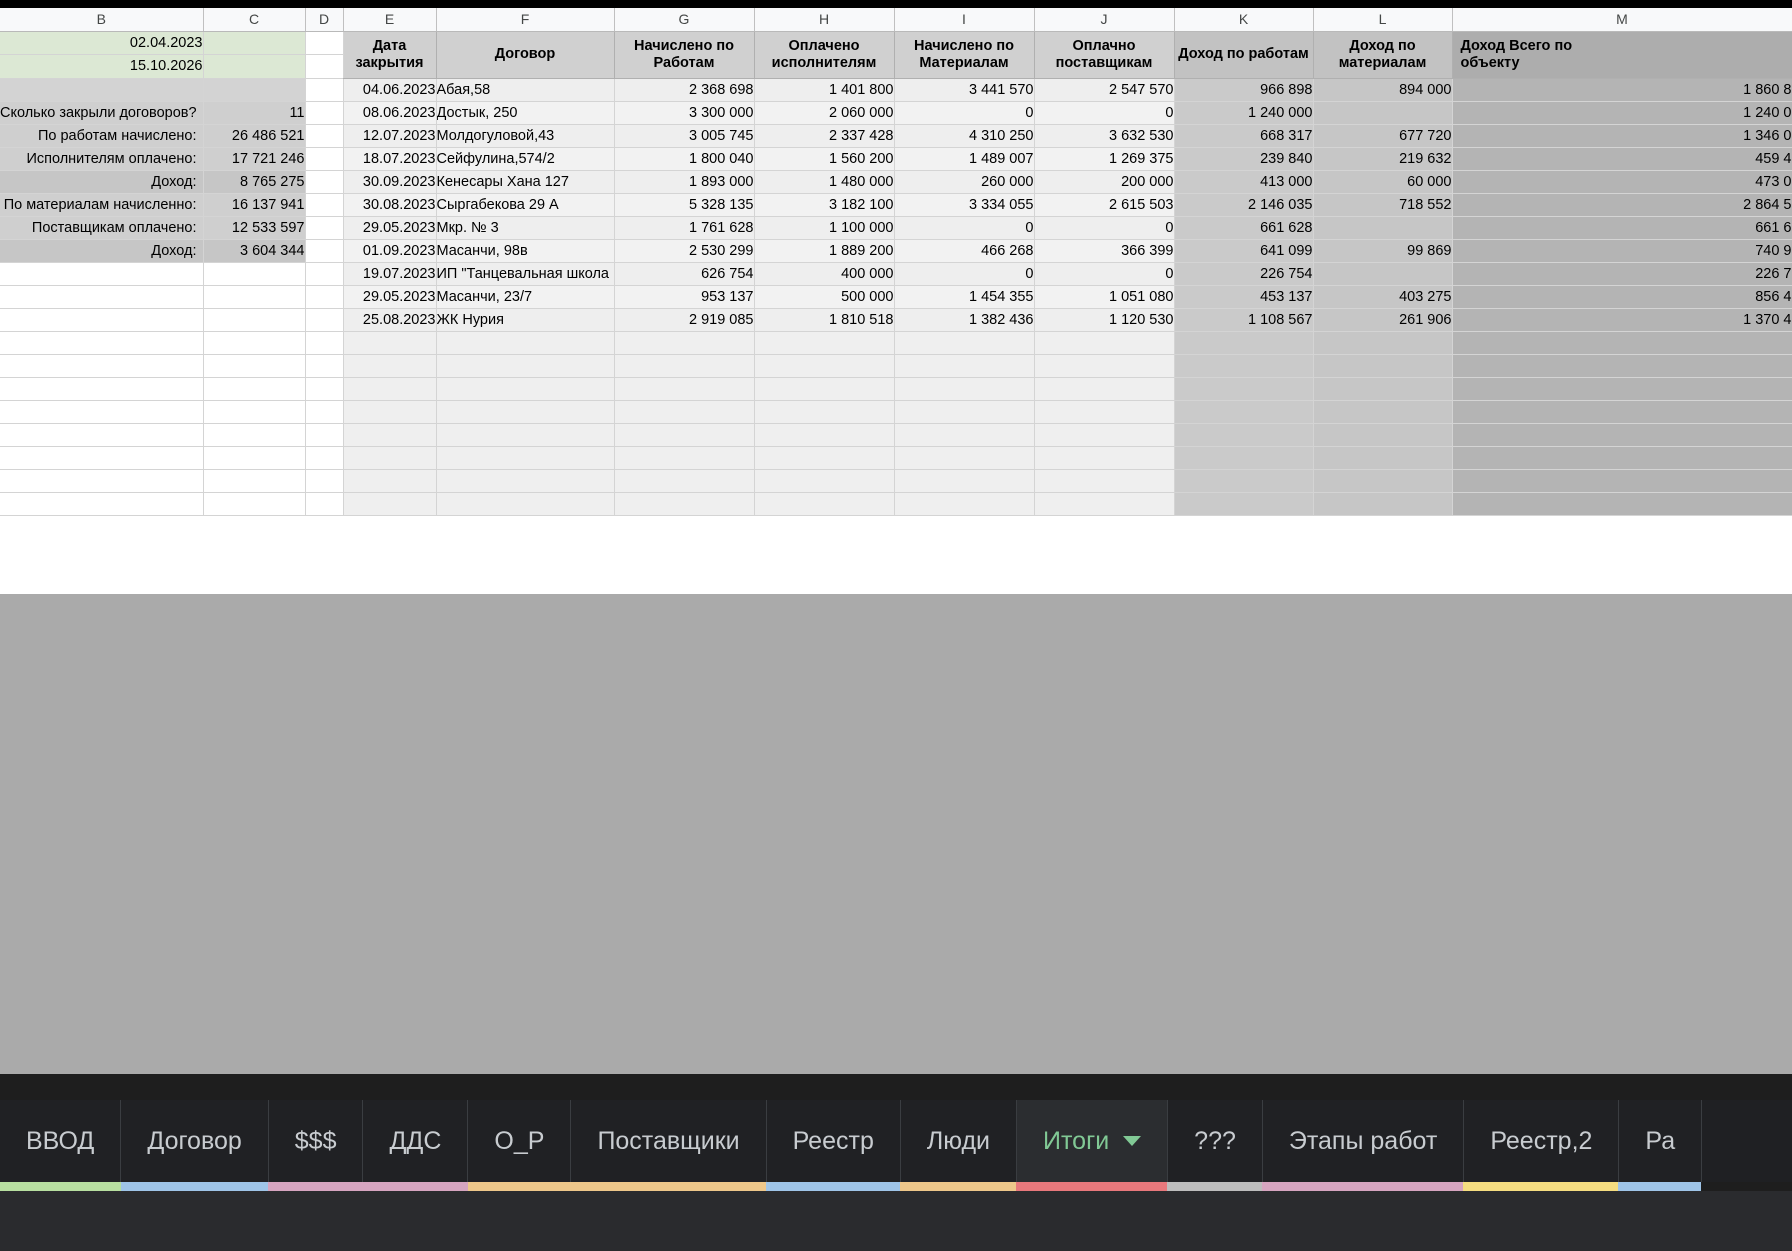 This screenshot has width=1792, height=1251. What do you see at coordinates (1132, 1141) in the screenshot?
I see `chevron-down-icon` at bounding box center [1132, 1141].